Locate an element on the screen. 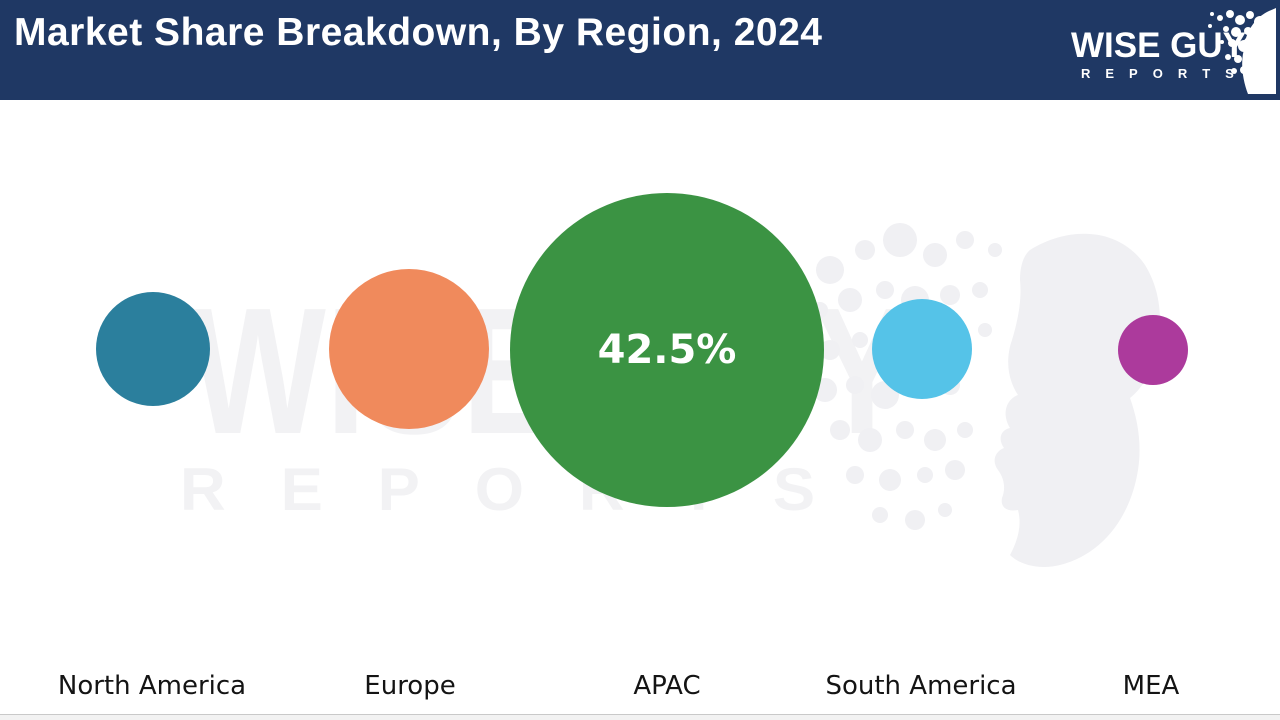 This screenshot has width=1280, height=720. bubble-north-america is located at coordinates (153, 349).